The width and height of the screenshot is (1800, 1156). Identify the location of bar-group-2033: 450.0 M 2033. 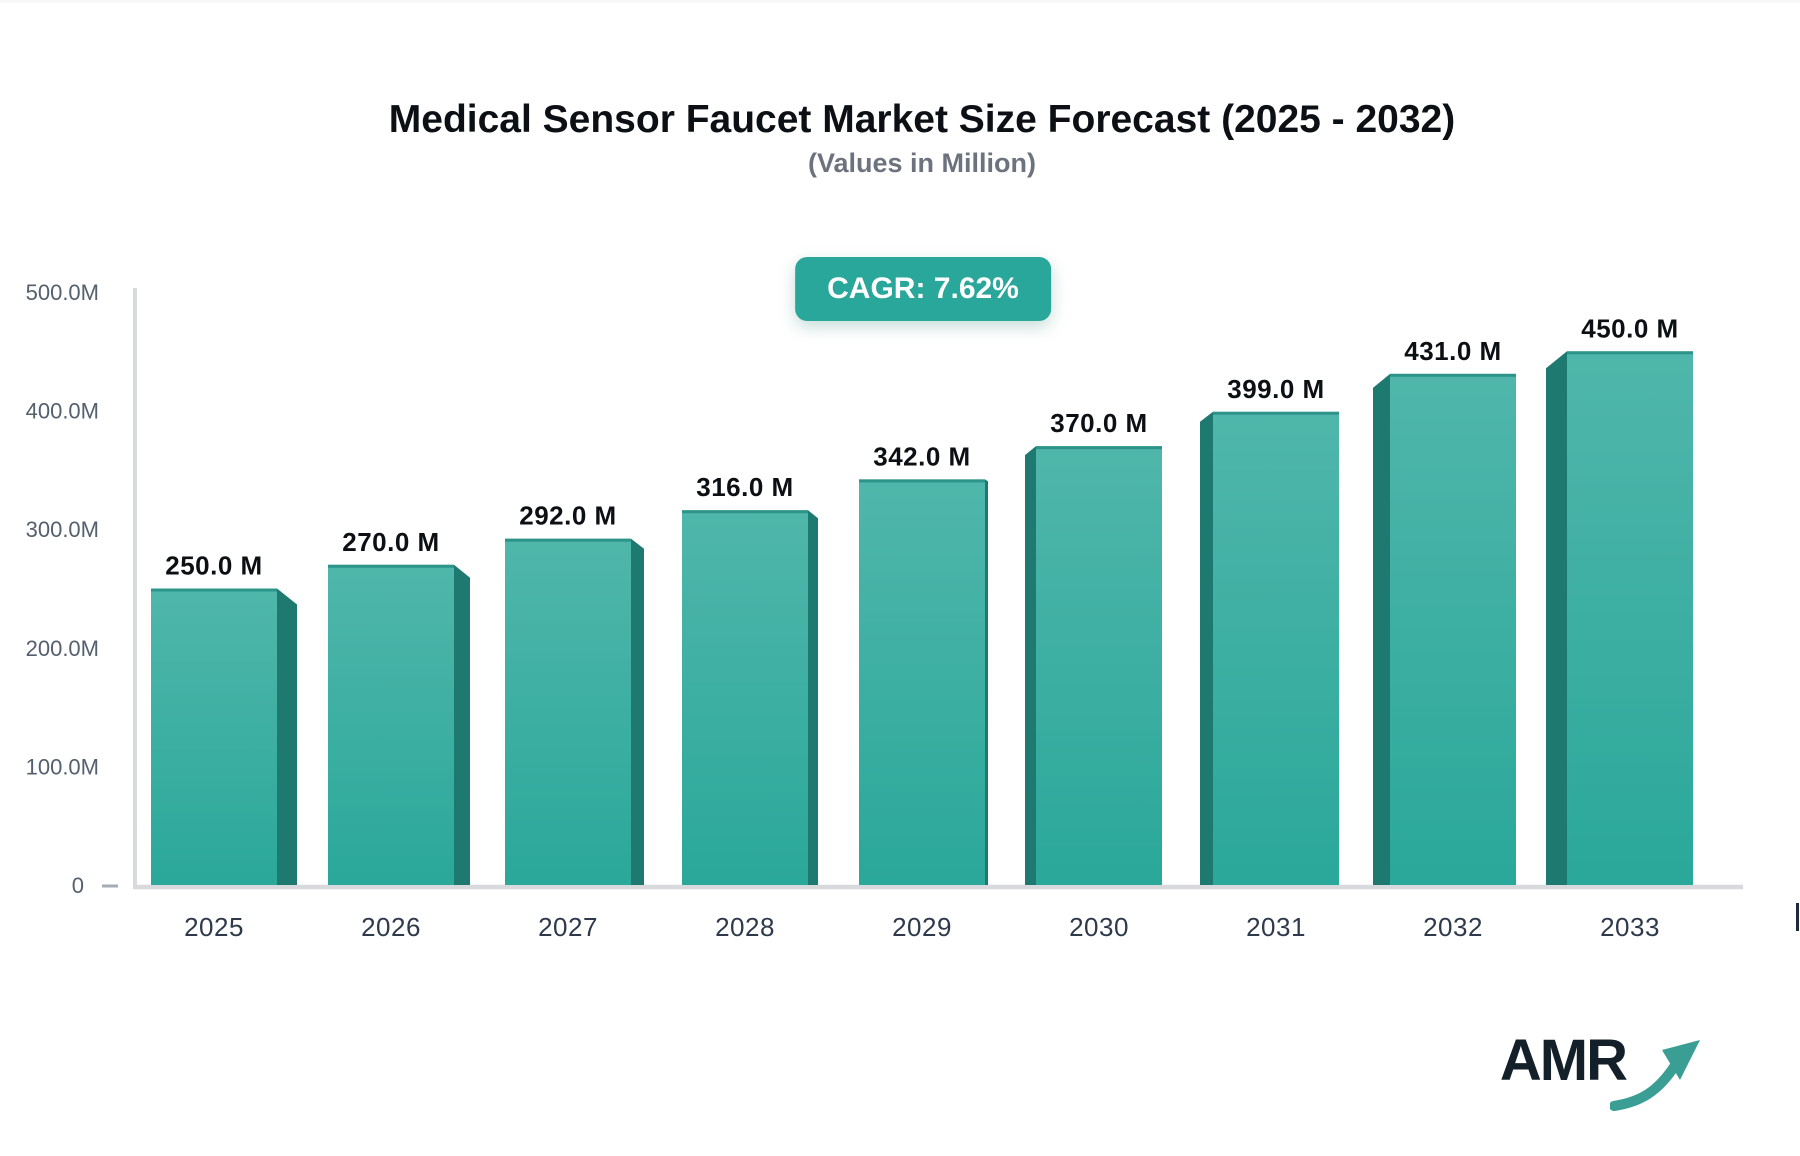
(1619, 627).